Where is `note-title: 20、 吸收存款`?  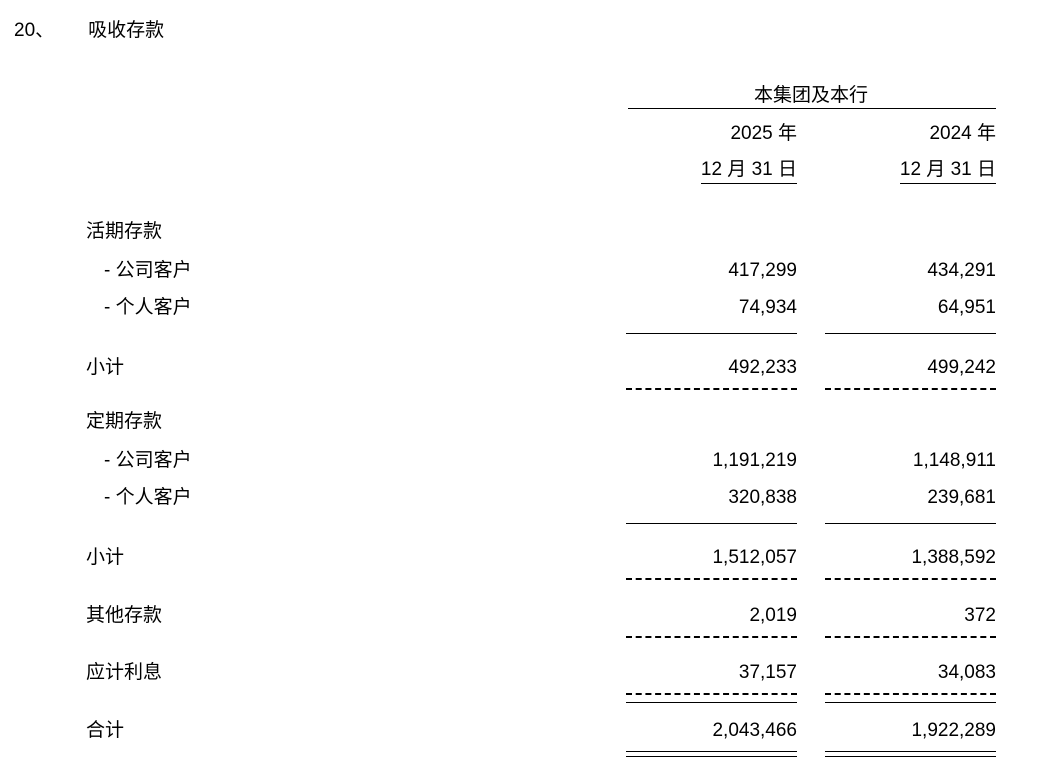 note-title: 20、 吸收存款 is located at coordinates (89, 31).